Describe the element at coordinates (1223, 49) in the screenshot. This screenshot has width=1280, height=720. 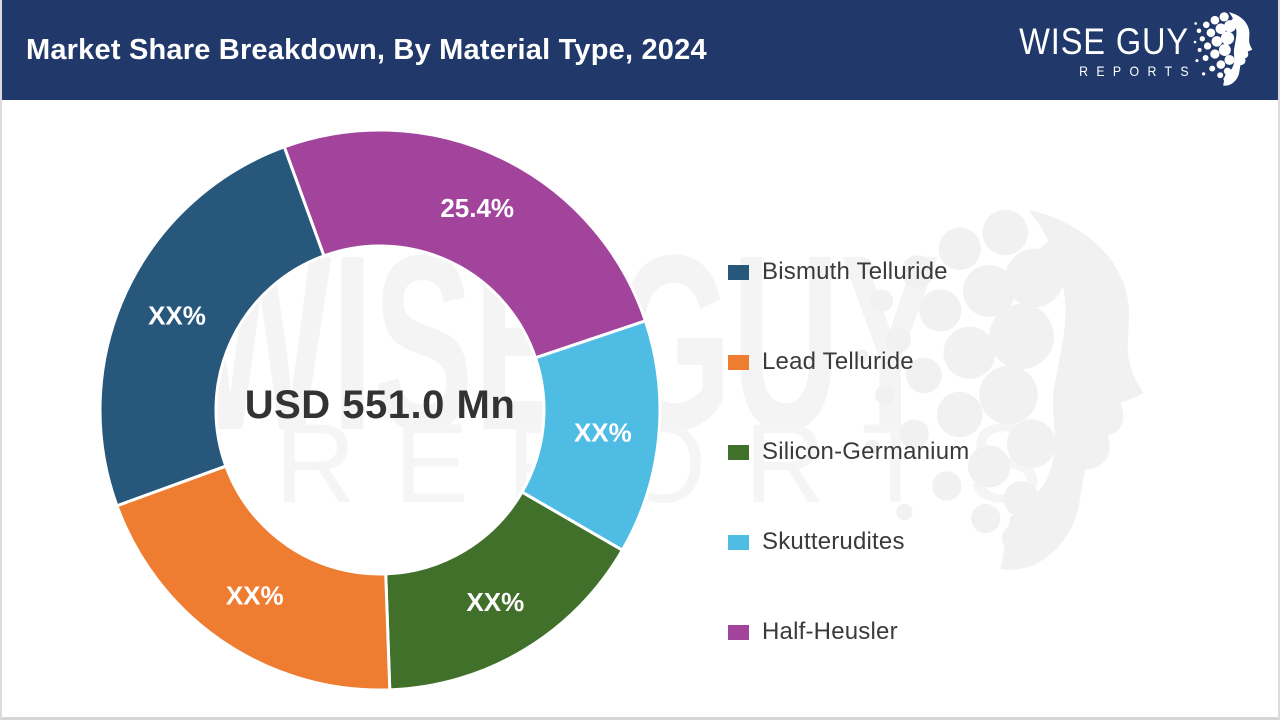
I see `brand-face-icon` at that location.